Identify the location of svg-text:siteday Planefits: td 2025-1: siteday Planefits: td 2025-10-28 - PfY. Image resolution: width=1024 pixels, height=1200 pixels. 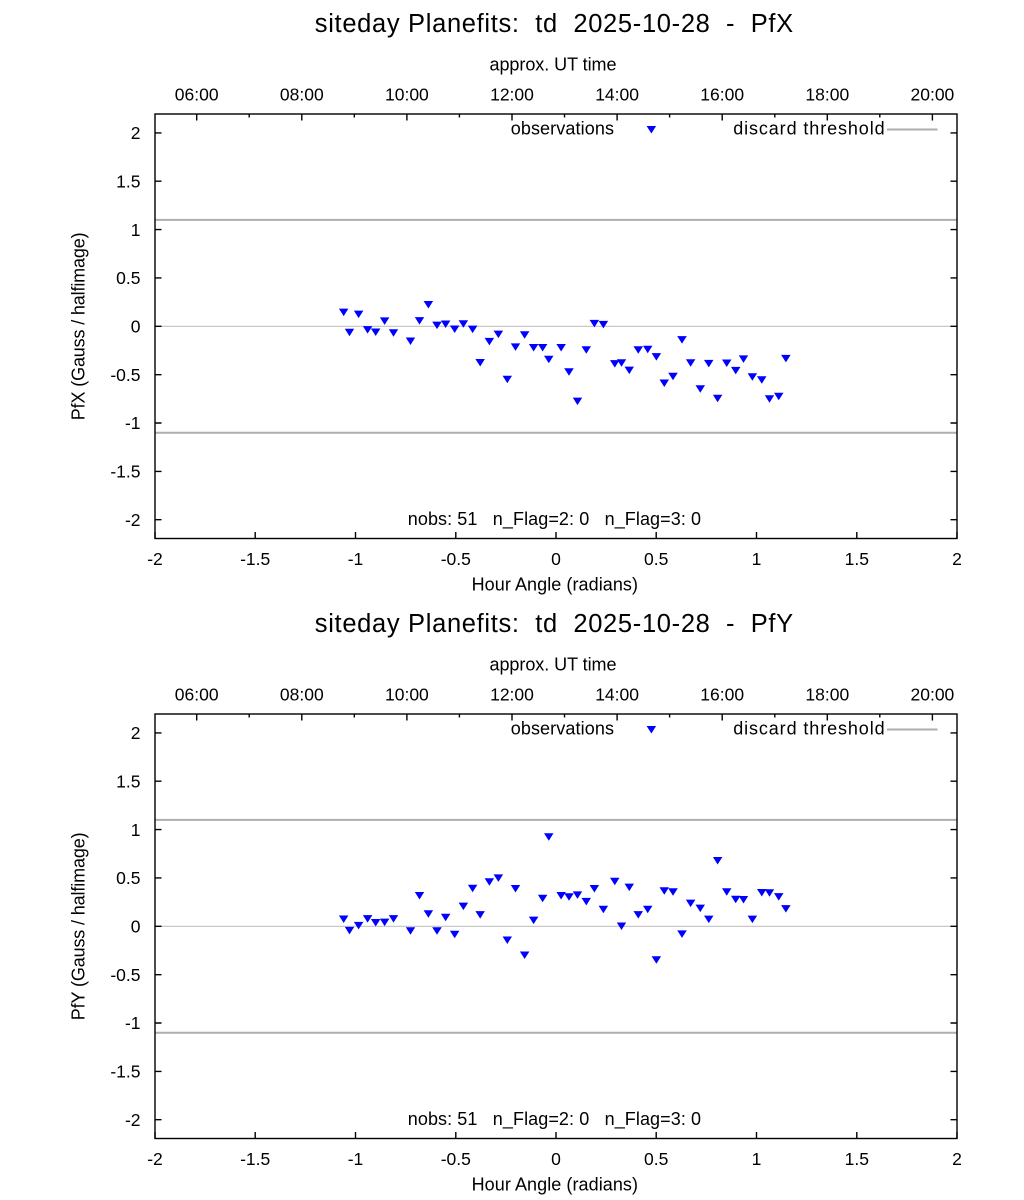
(554, 624).